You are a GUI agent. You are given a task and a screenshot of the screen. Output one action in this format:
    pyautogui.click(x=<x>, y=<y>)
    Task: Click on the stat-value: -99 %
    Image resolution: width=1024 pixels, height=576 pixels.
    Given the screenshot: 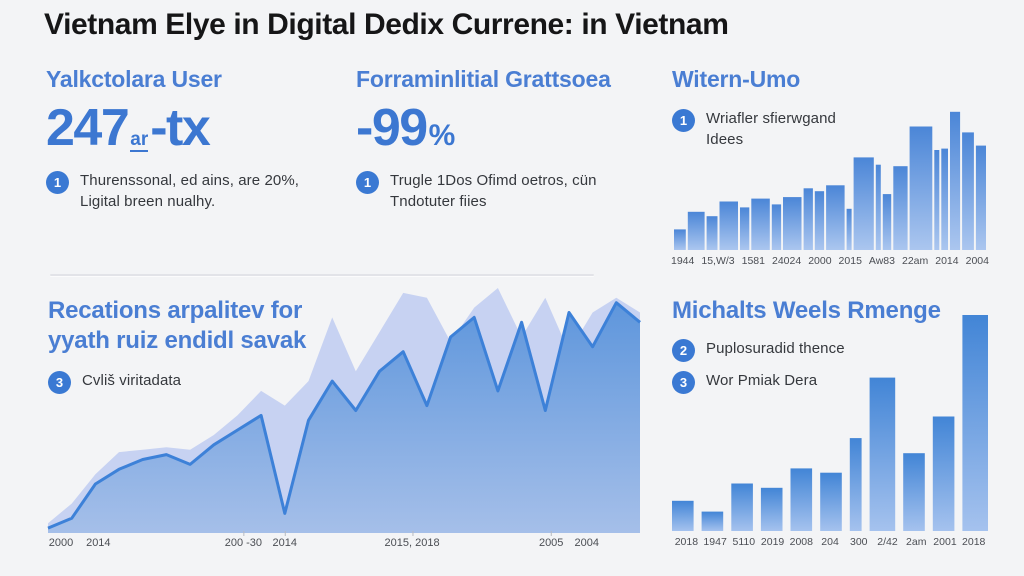 What is the action you would take?
    pyautogui.click(x=504, y=128)
    